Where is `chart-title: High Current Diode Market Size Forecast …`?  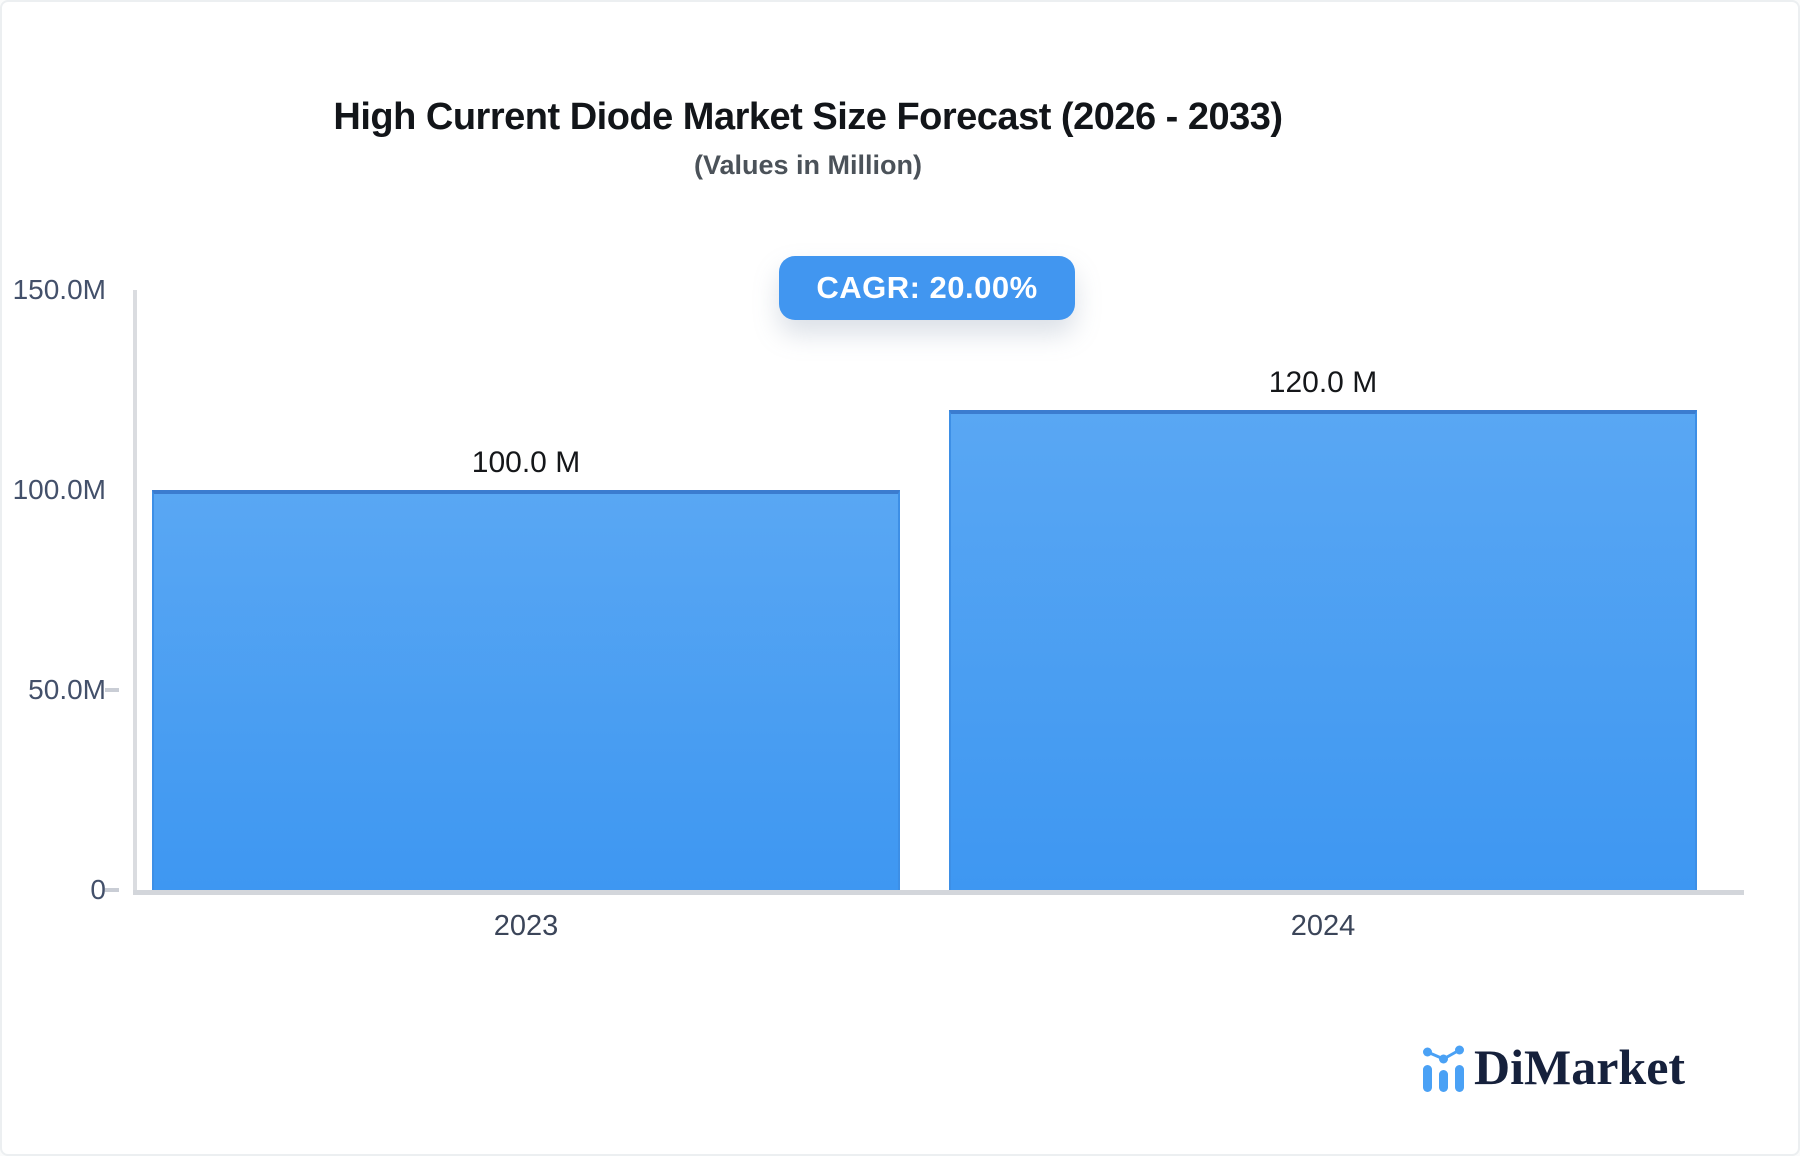
chart-title: High Current Diode Market Size Forecast … is located at coordinates (808, 117).